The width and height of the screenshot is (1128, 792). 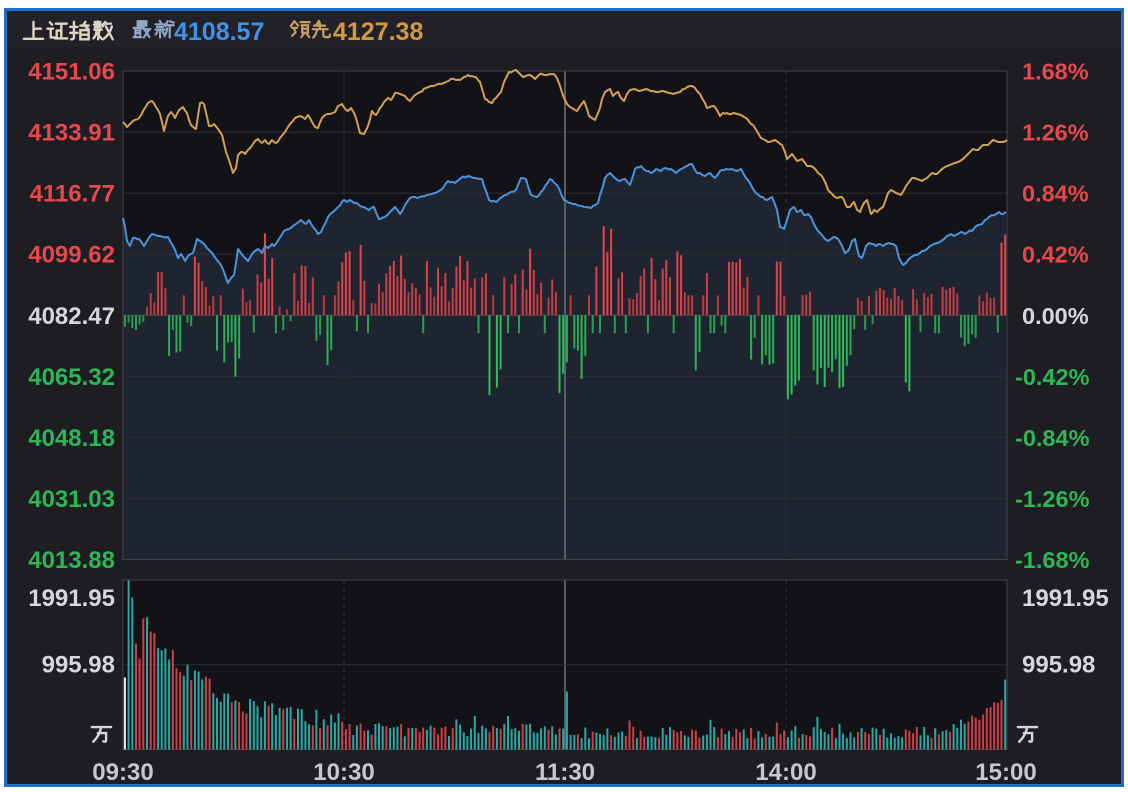 I want to click on svg-text: 4082.47, so click(x=71, y=316).